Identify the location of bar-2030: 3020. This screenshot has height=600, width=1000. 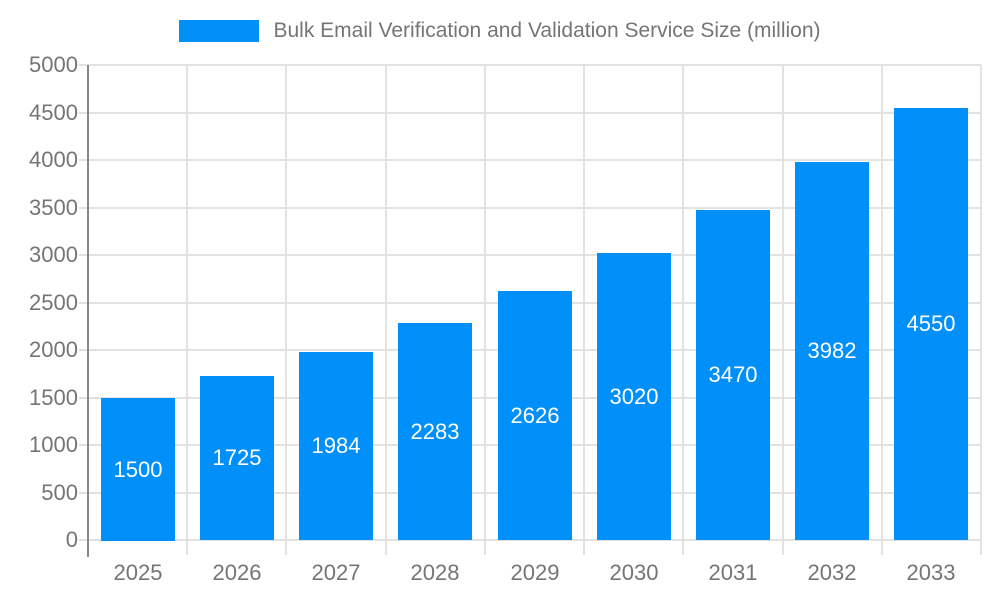
(634, 396).